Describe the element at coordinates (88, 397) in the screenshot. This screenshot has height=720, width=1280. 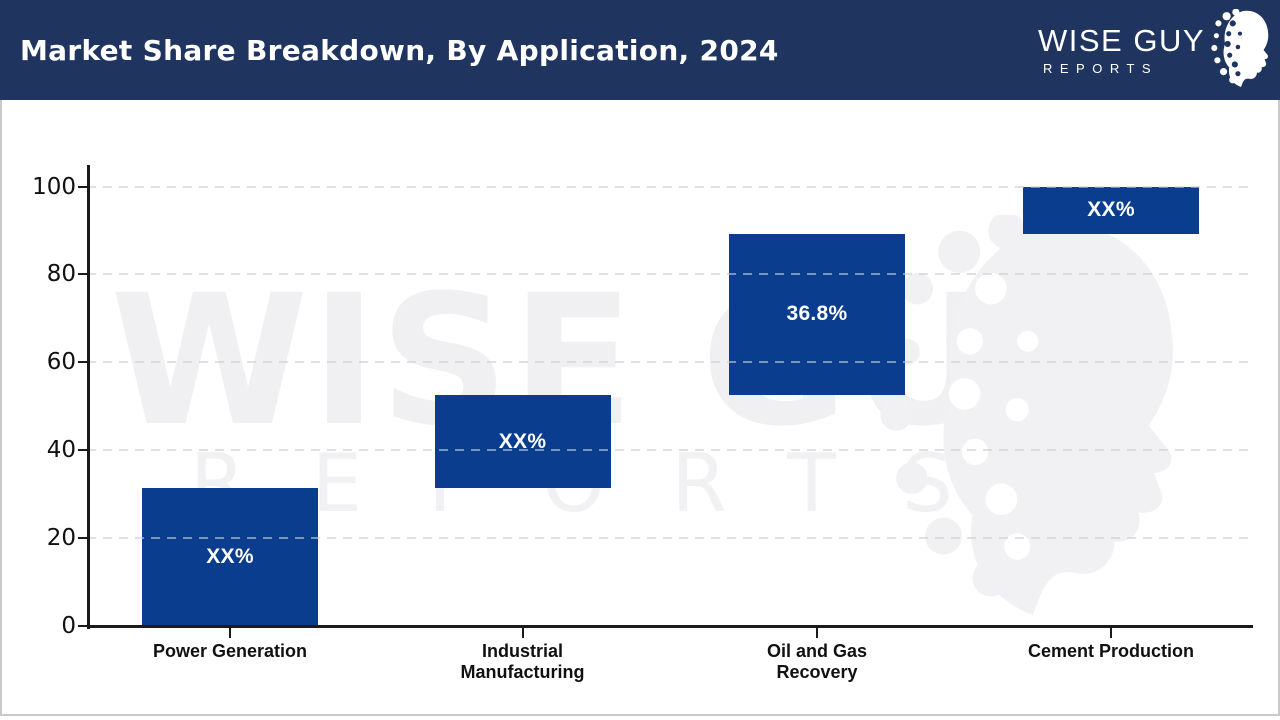
I see `y-axis` at that location.